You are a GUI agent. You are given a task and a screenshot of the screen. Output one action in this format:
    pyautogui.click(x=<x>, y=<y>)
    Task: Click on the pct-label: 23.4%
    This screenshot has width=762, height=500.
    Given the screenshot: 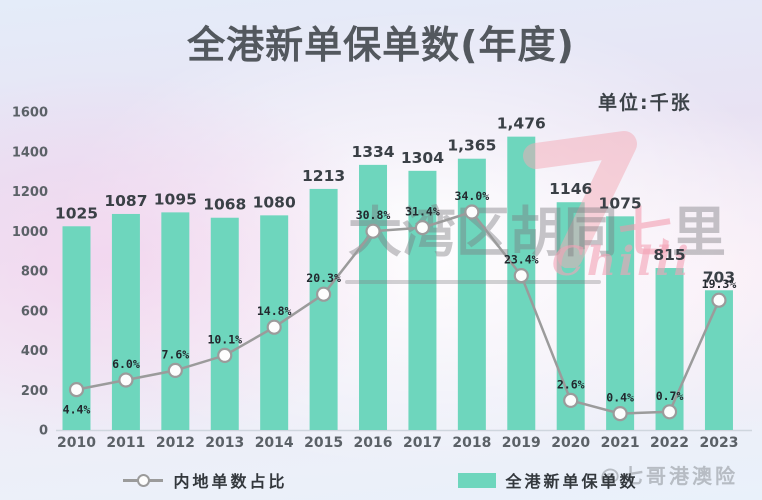 What is the action you would take?
    pyautogui.click(x=521, y=260)
    